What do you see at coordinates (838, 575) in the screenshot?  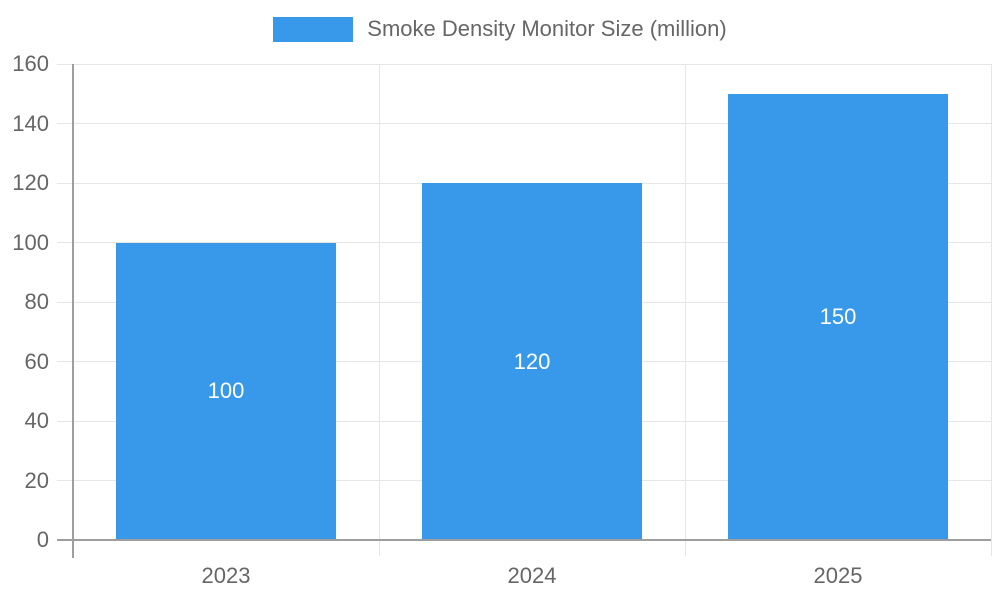 I see `x-axis-tick-label: 2025` at bounding box center [838, 575].